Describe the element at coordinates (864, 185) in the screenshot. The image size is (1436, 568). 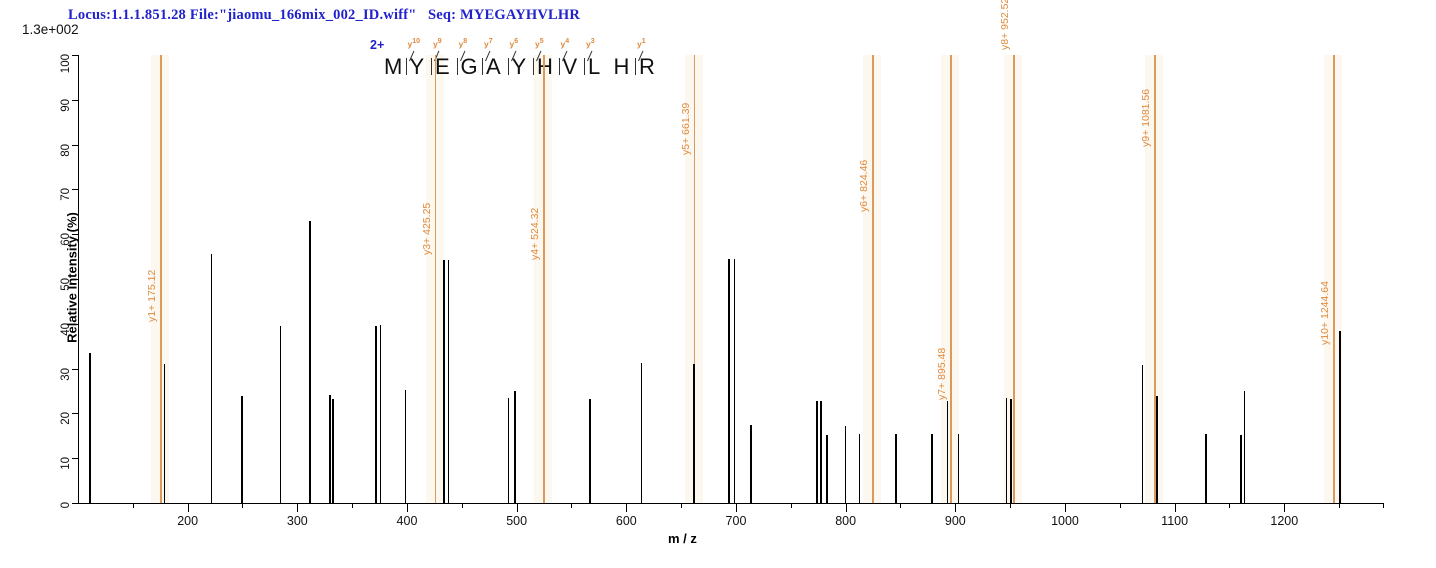
I see `ion-peak-label: y6+ 824.46` at that location.